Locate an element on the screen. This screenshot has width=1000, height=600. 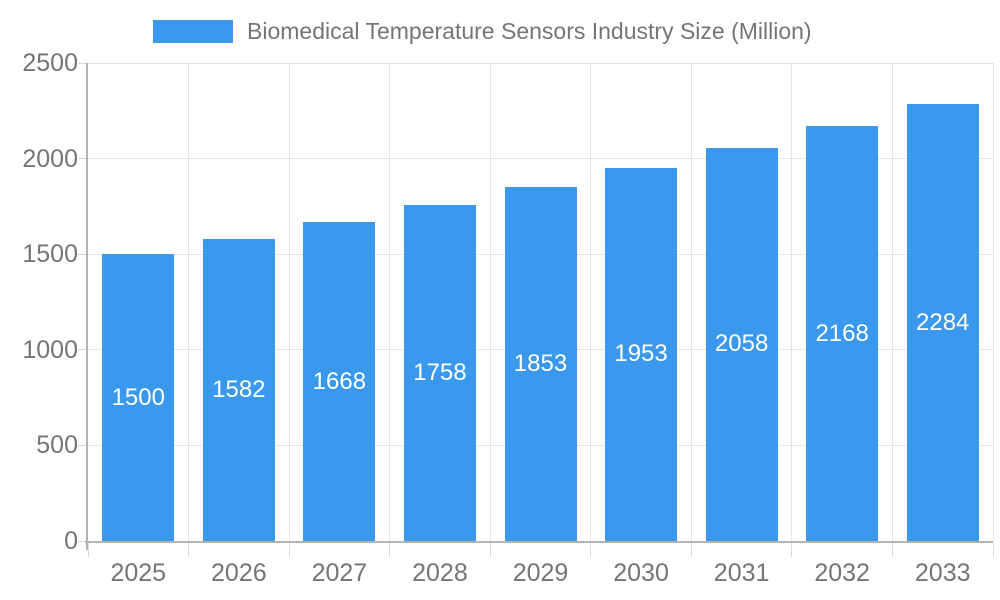
x-axis-tick-label: 2026 is located at coordinates (239, 573).